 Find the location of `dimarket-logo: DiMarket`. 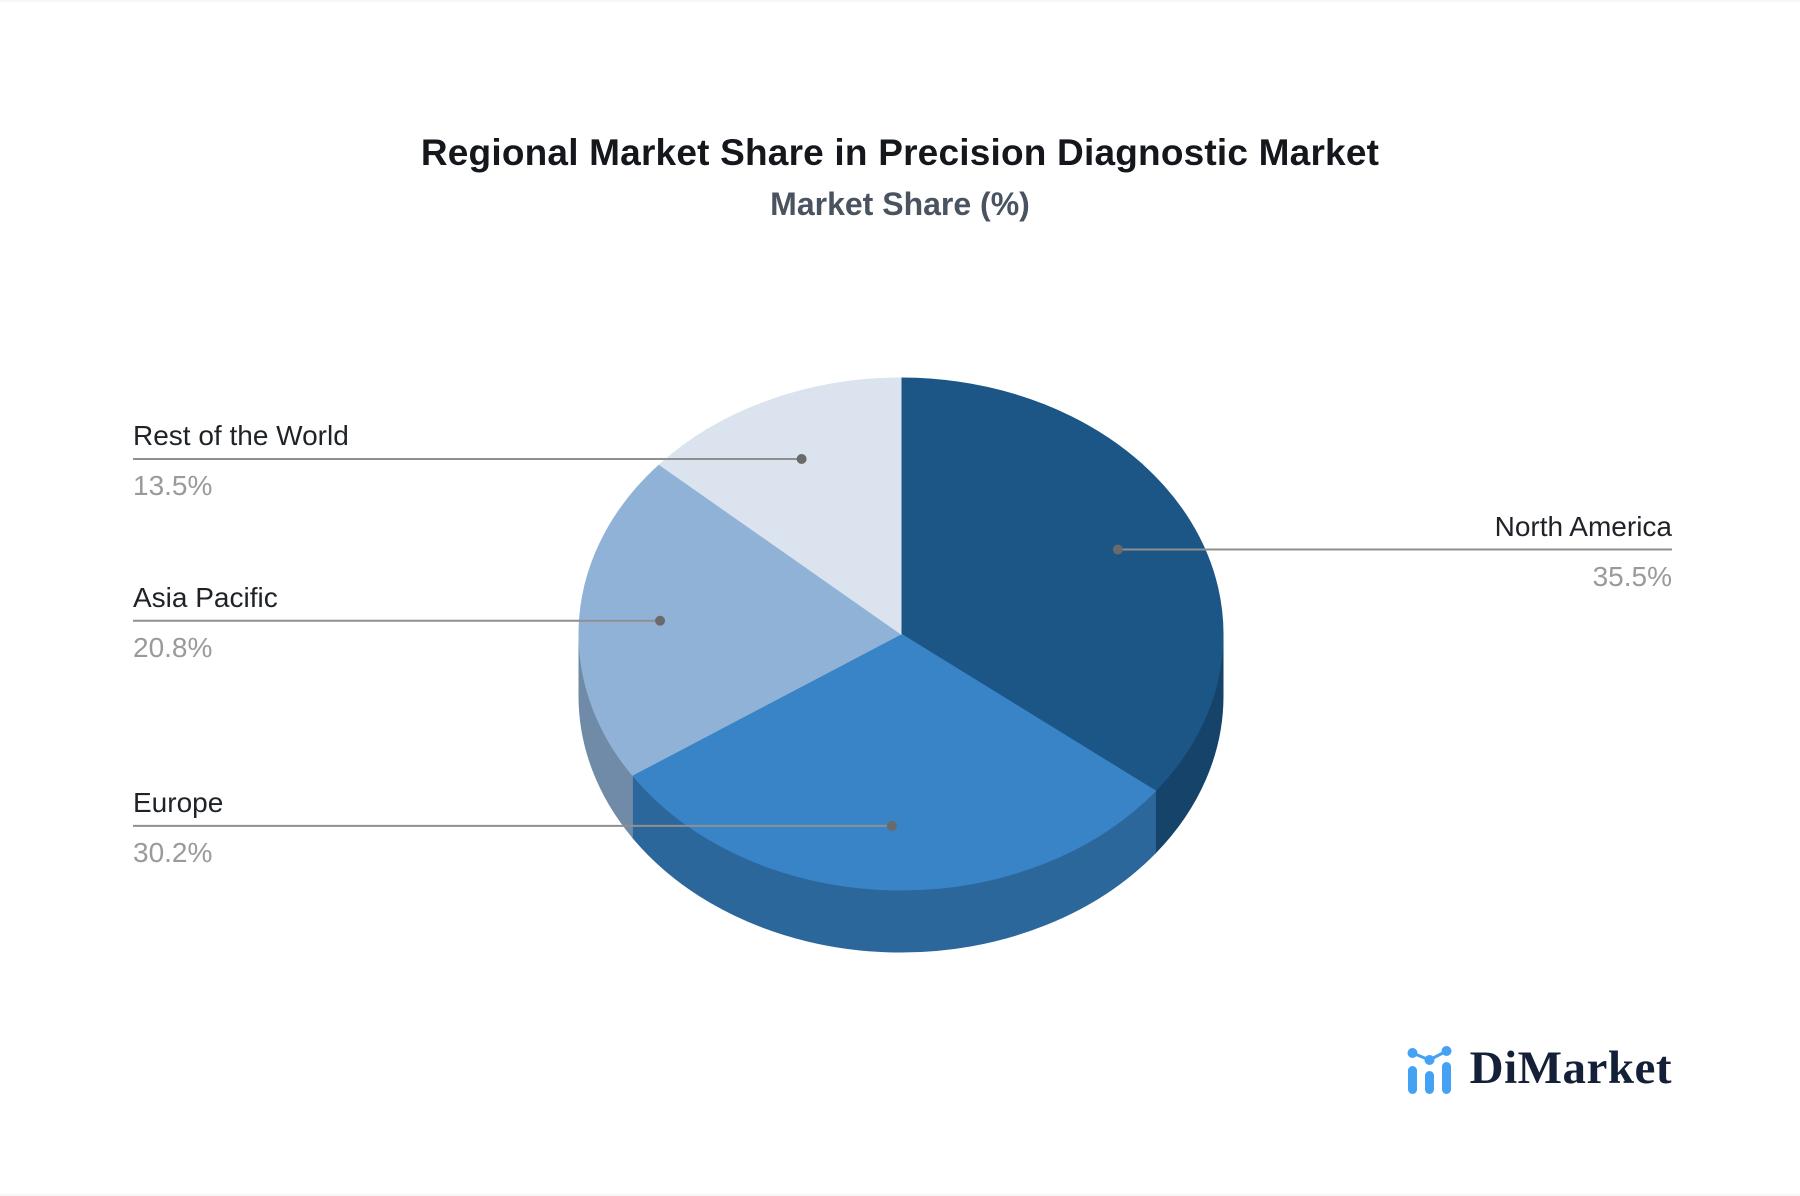

dimarket-logo: DiMarket is located at coordinates (1539, 1066).